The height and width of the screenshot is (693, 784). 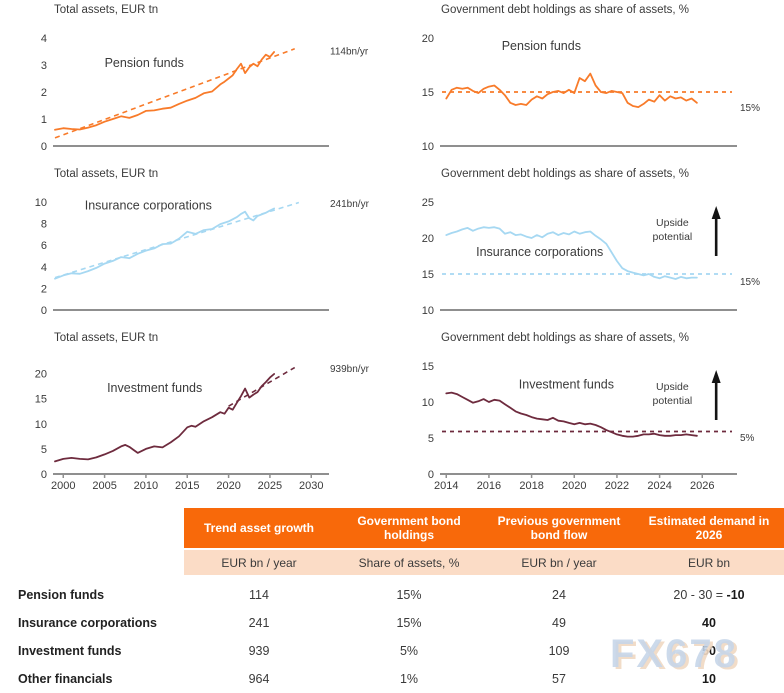 What do you see at coordinates (148, 206) in the screenshot?
I see `series-label: Insurance corporations` at bounding box center [148, 206].